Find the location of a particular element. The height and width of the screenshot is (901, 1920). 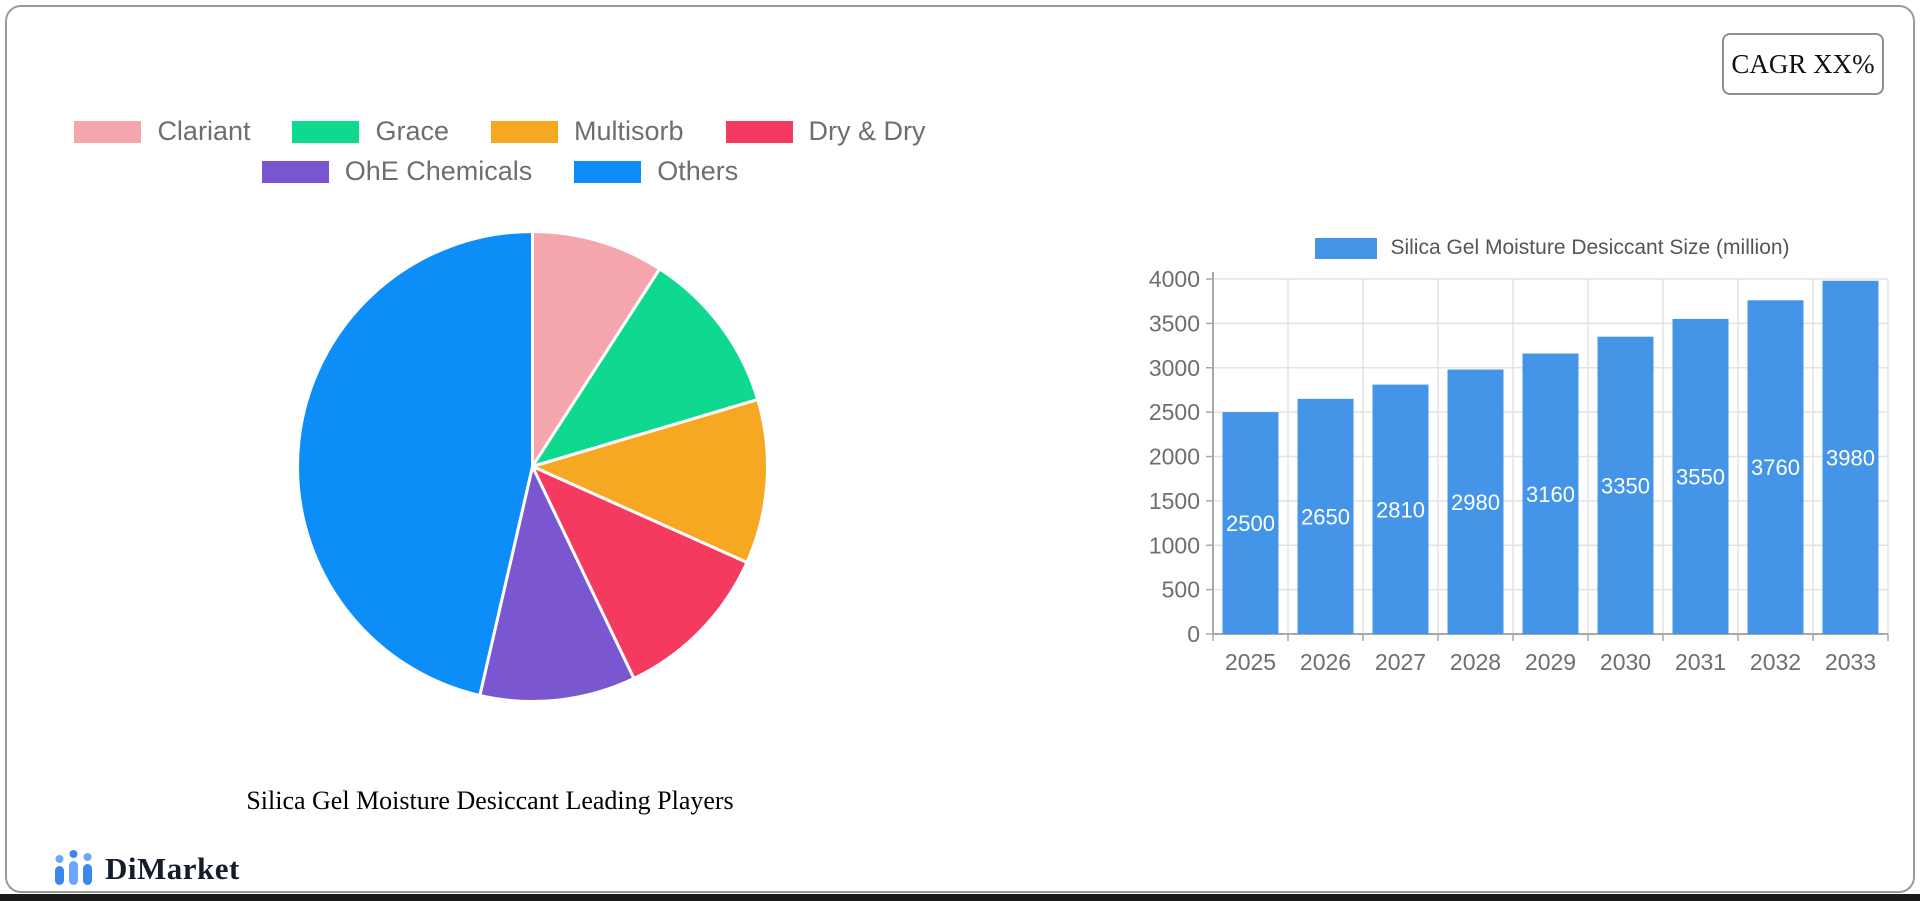

legend-item-multisorb: Multisorb is located at coordinates (587, 131).